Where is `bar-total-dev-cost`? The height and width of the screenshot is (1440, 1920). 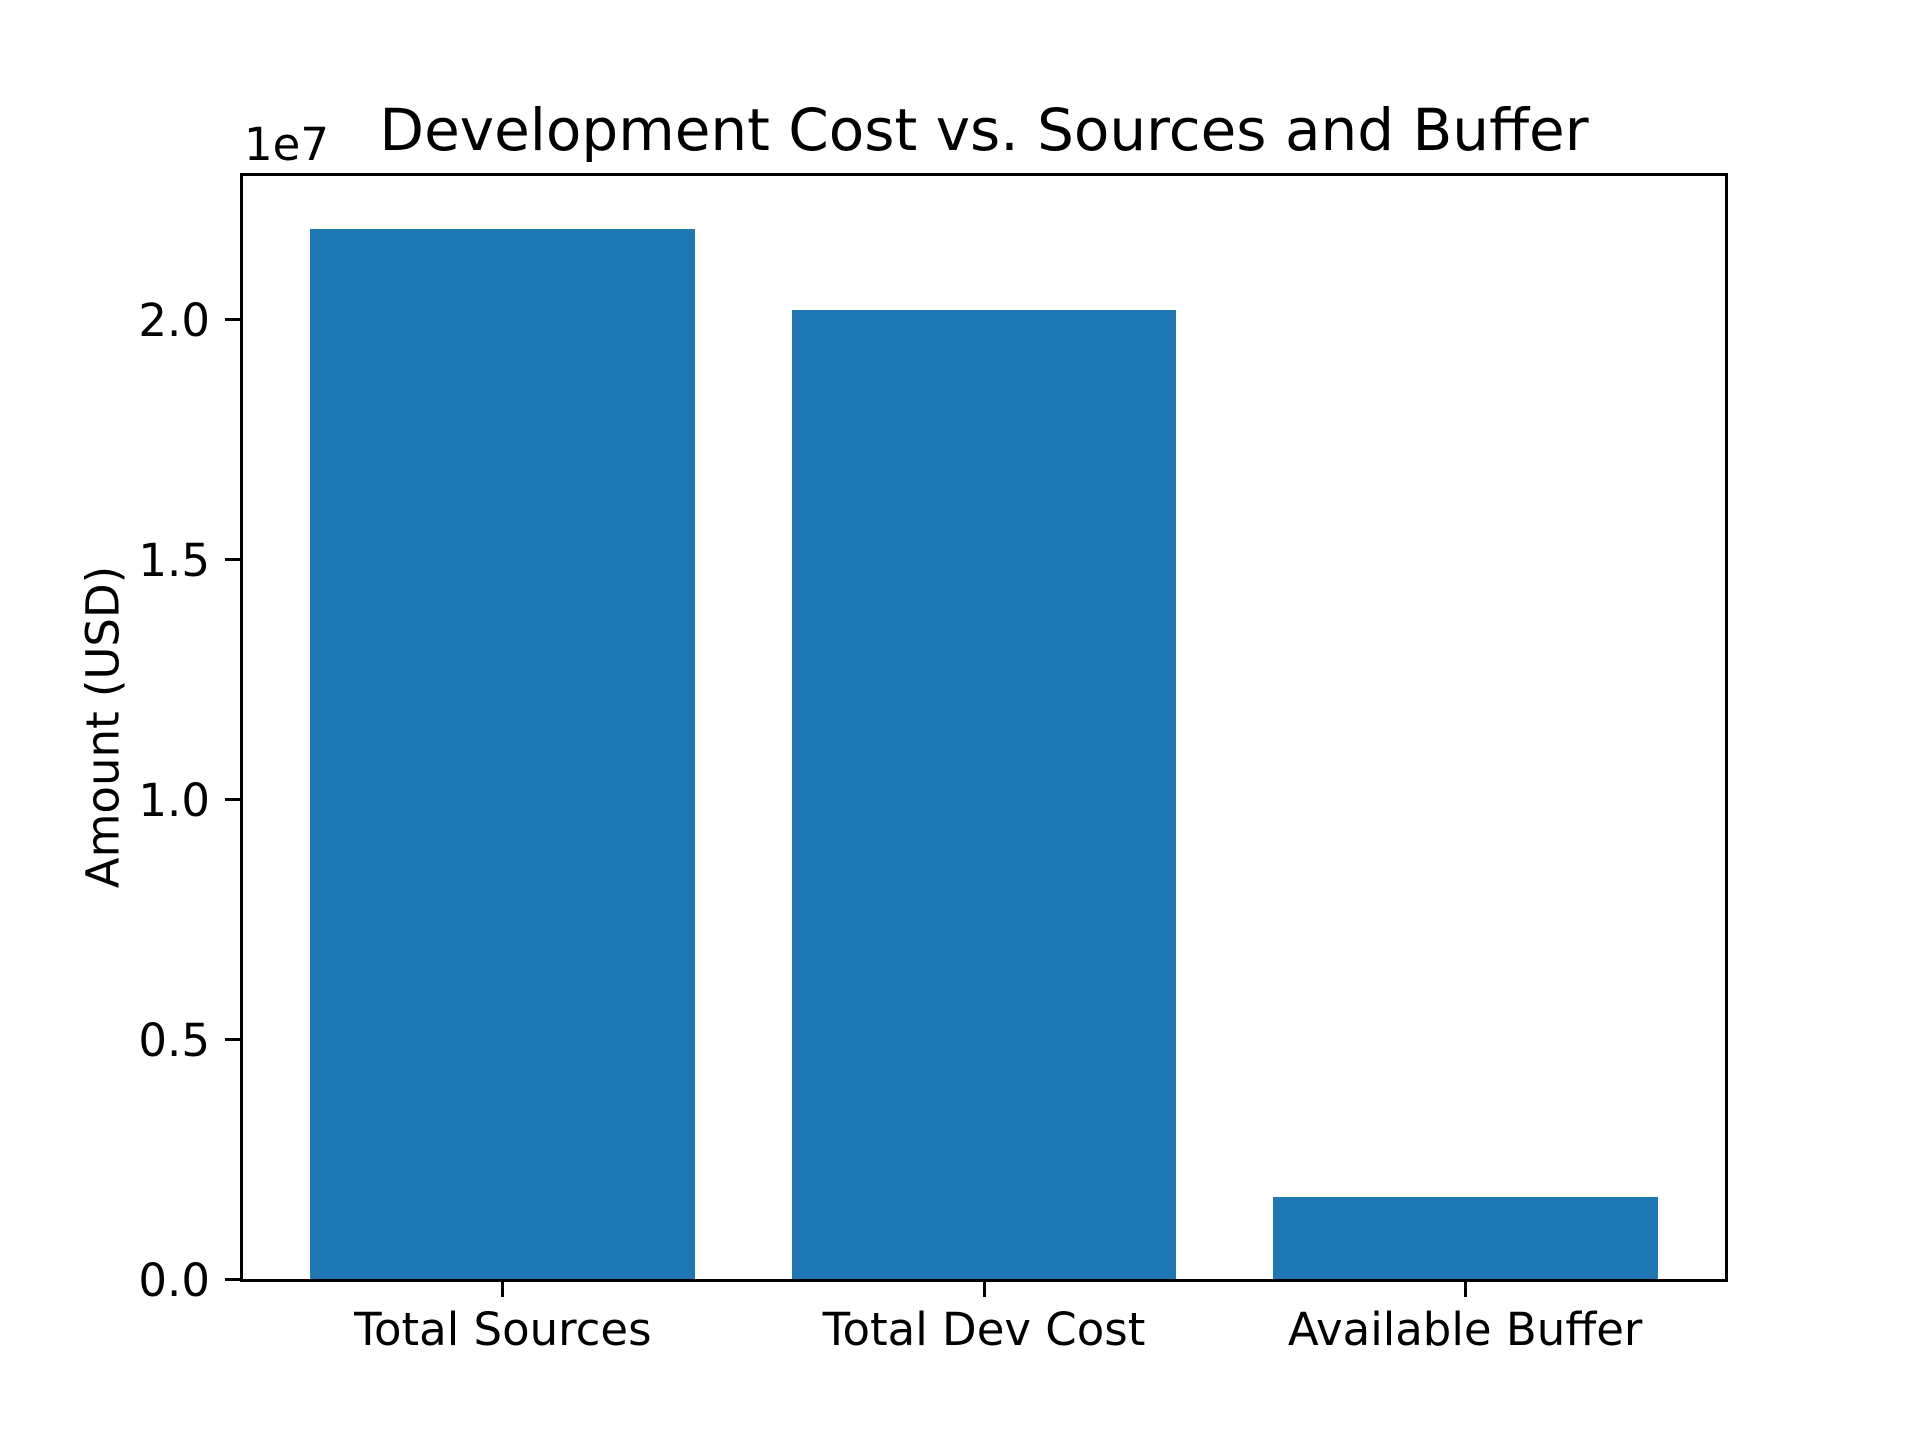
bar-total-dev-cost is located at coordinates (984, 794).